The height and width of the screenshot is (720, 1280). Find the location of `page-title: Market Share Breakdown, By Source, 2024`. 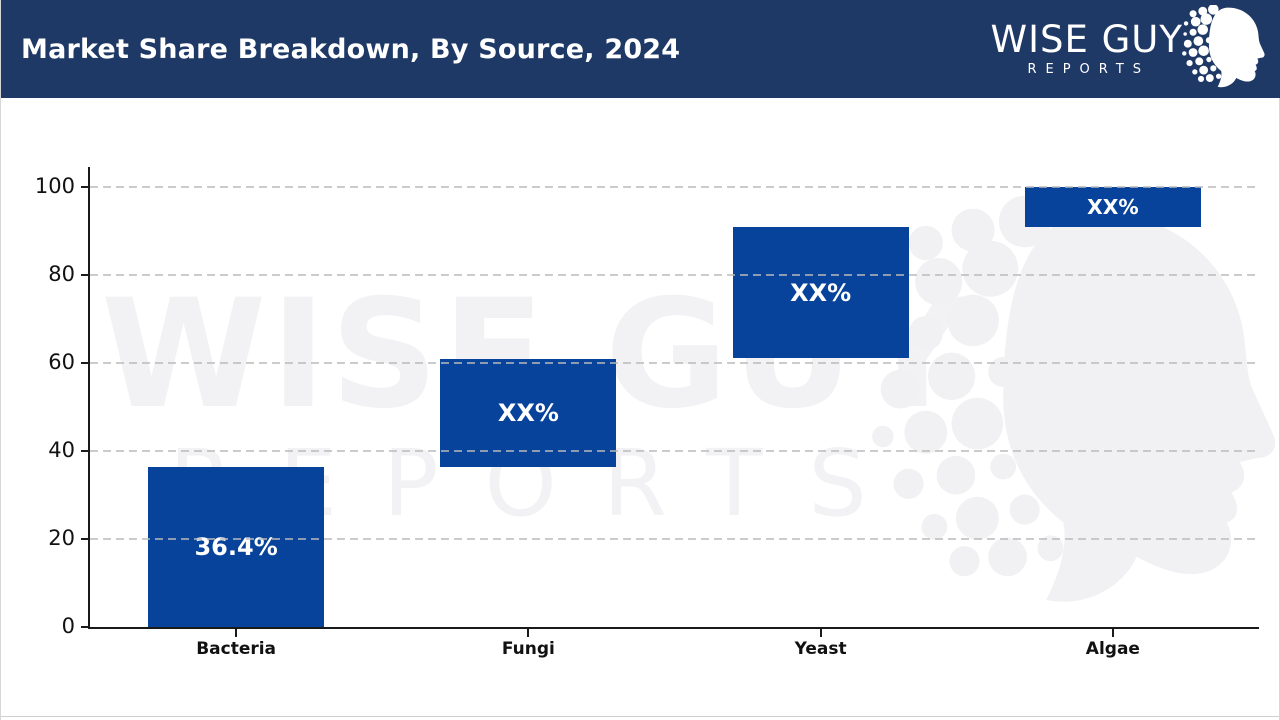

page-title: Market Share Breakdown, By Source, 2024 is located at coordinates (351, 49).